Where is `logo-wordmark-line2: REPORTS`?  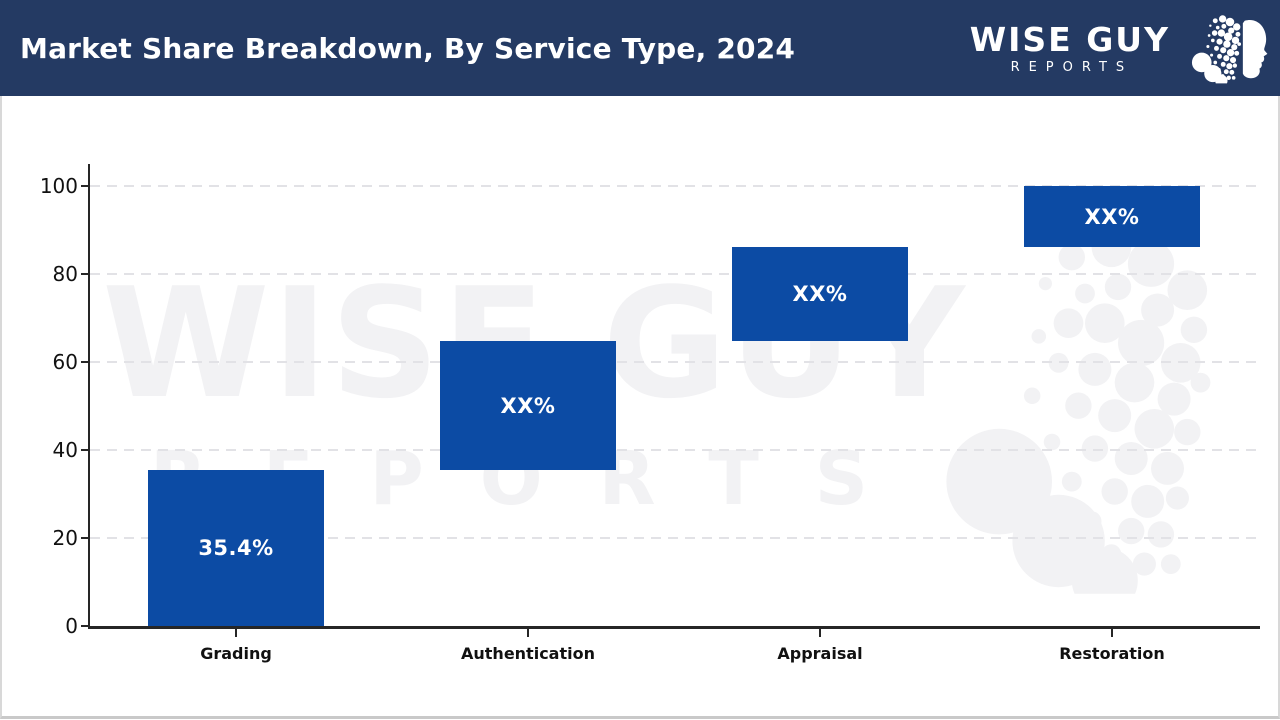
logo-wordmark-line2: REPORTS is located at coordinates (1072, 67).